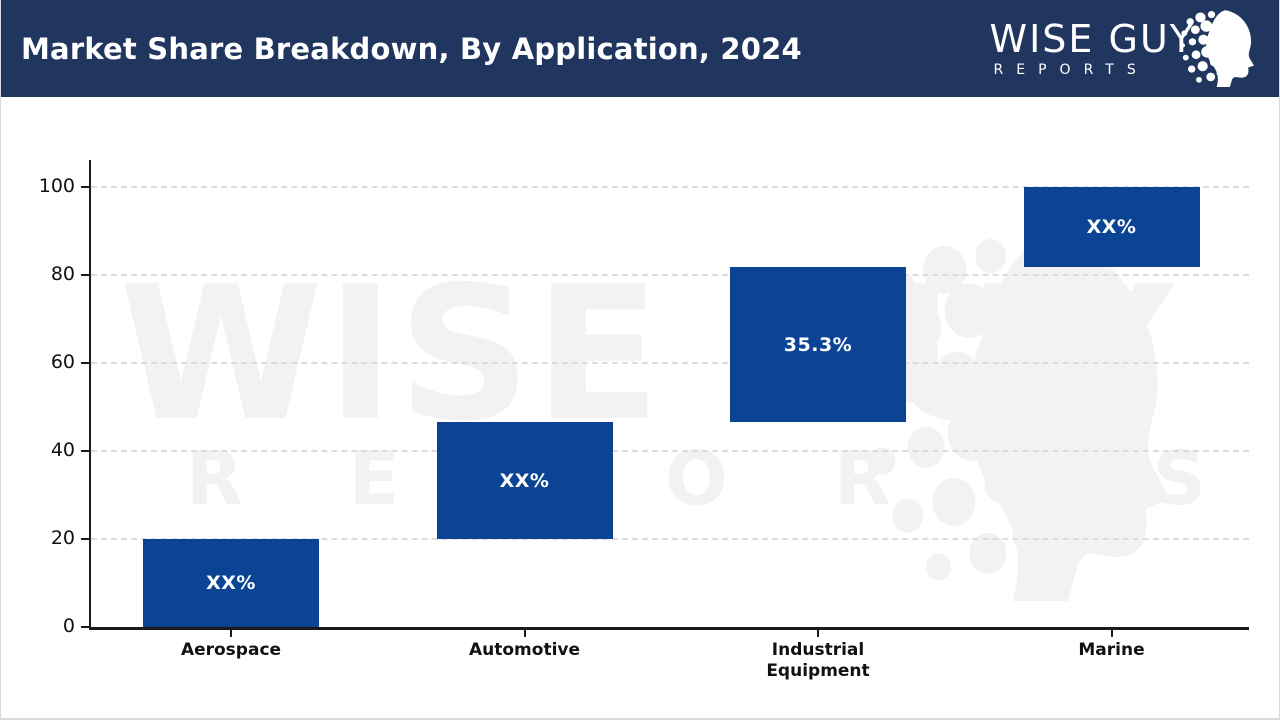 The width and height of the screenshot is (1280, 720). I want to click on bar-aerospace: XX%, so click(231, 583).